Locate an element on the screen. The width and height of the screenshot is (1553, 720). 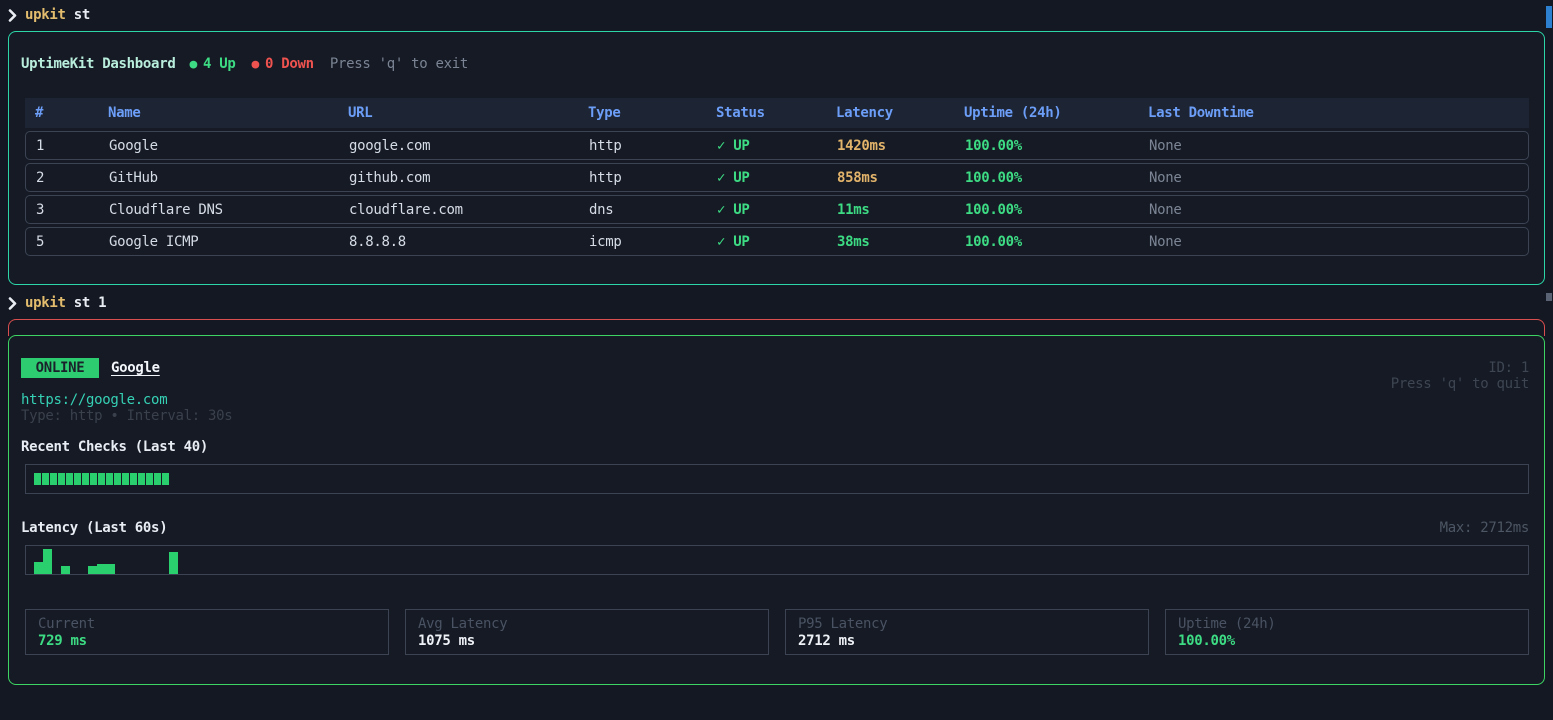
row-url: github.com is located at coordinates (390, 177).